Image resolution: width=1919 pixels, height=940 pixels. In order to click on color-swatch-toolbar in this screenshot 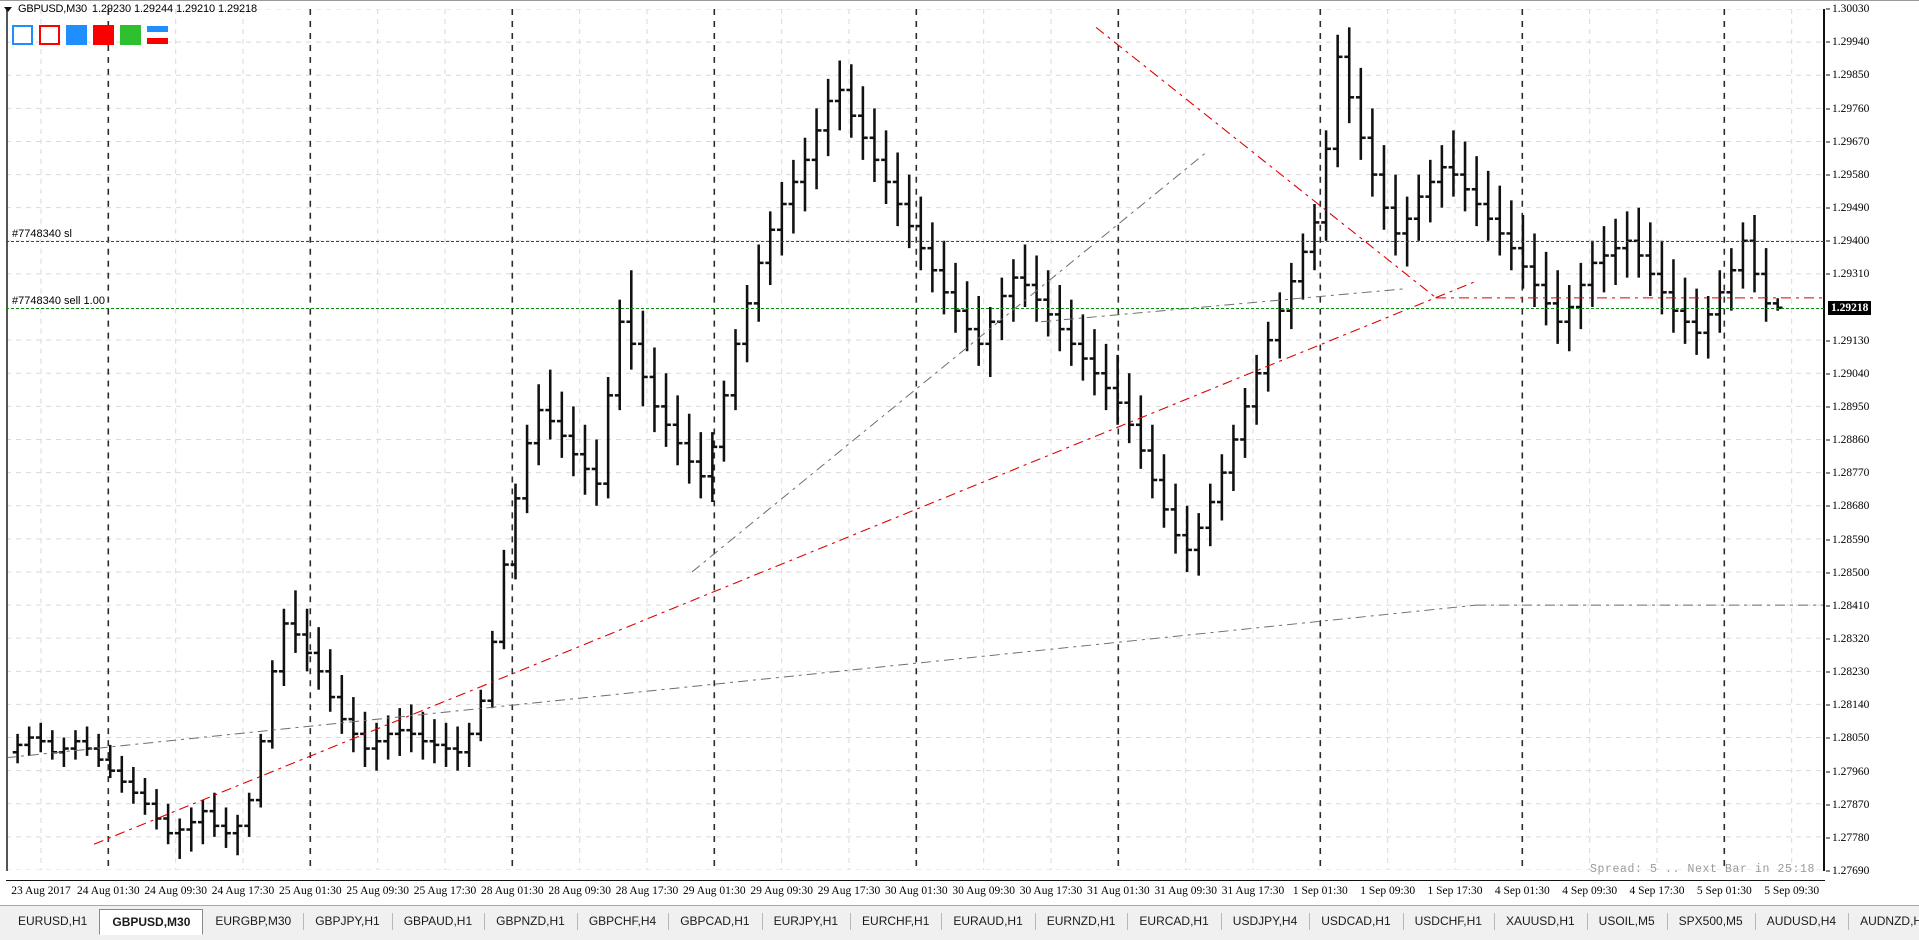, I will do `click(90, 35)`.